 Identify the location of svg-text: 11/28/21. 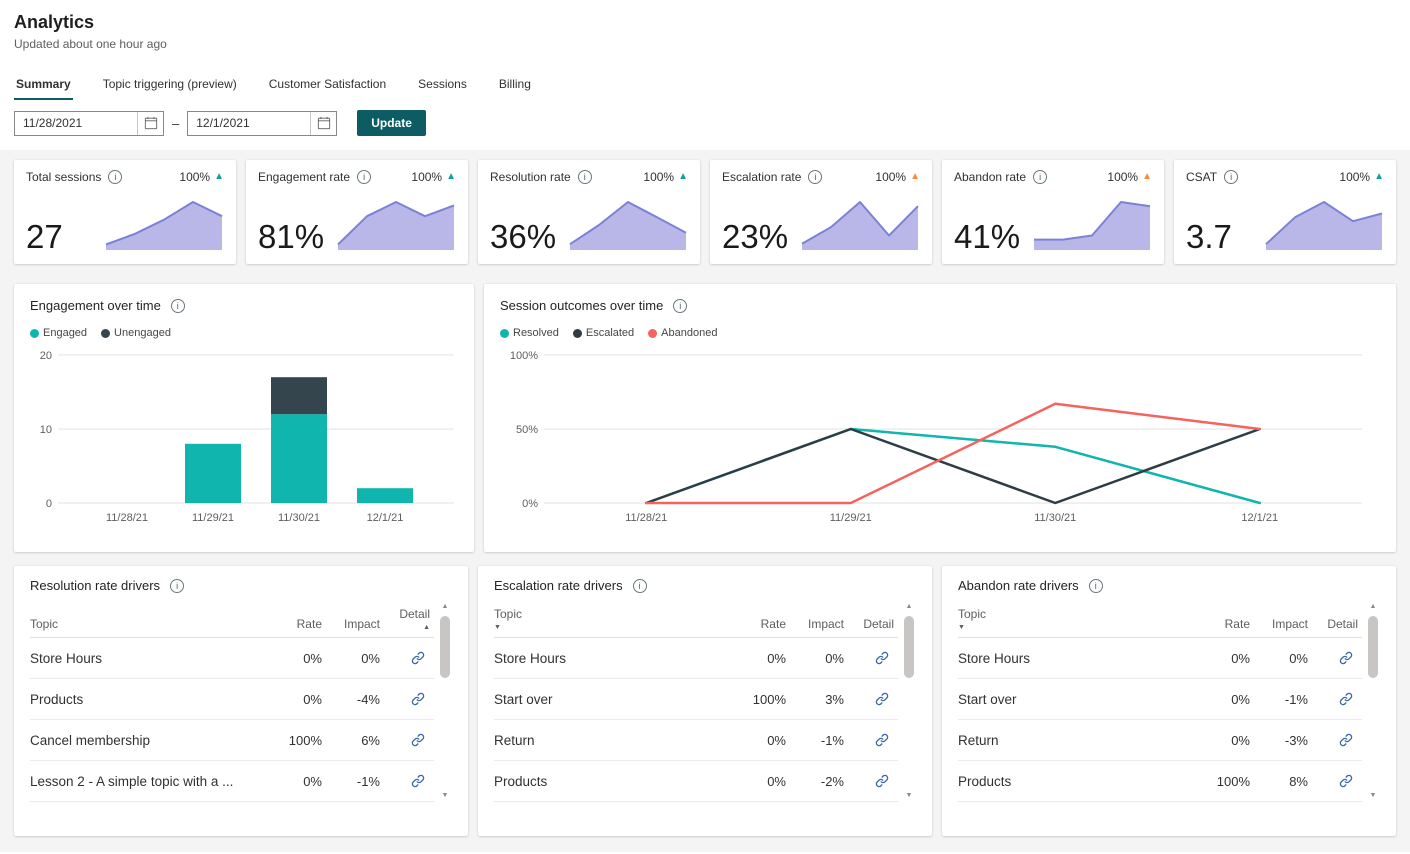
(127, 518).